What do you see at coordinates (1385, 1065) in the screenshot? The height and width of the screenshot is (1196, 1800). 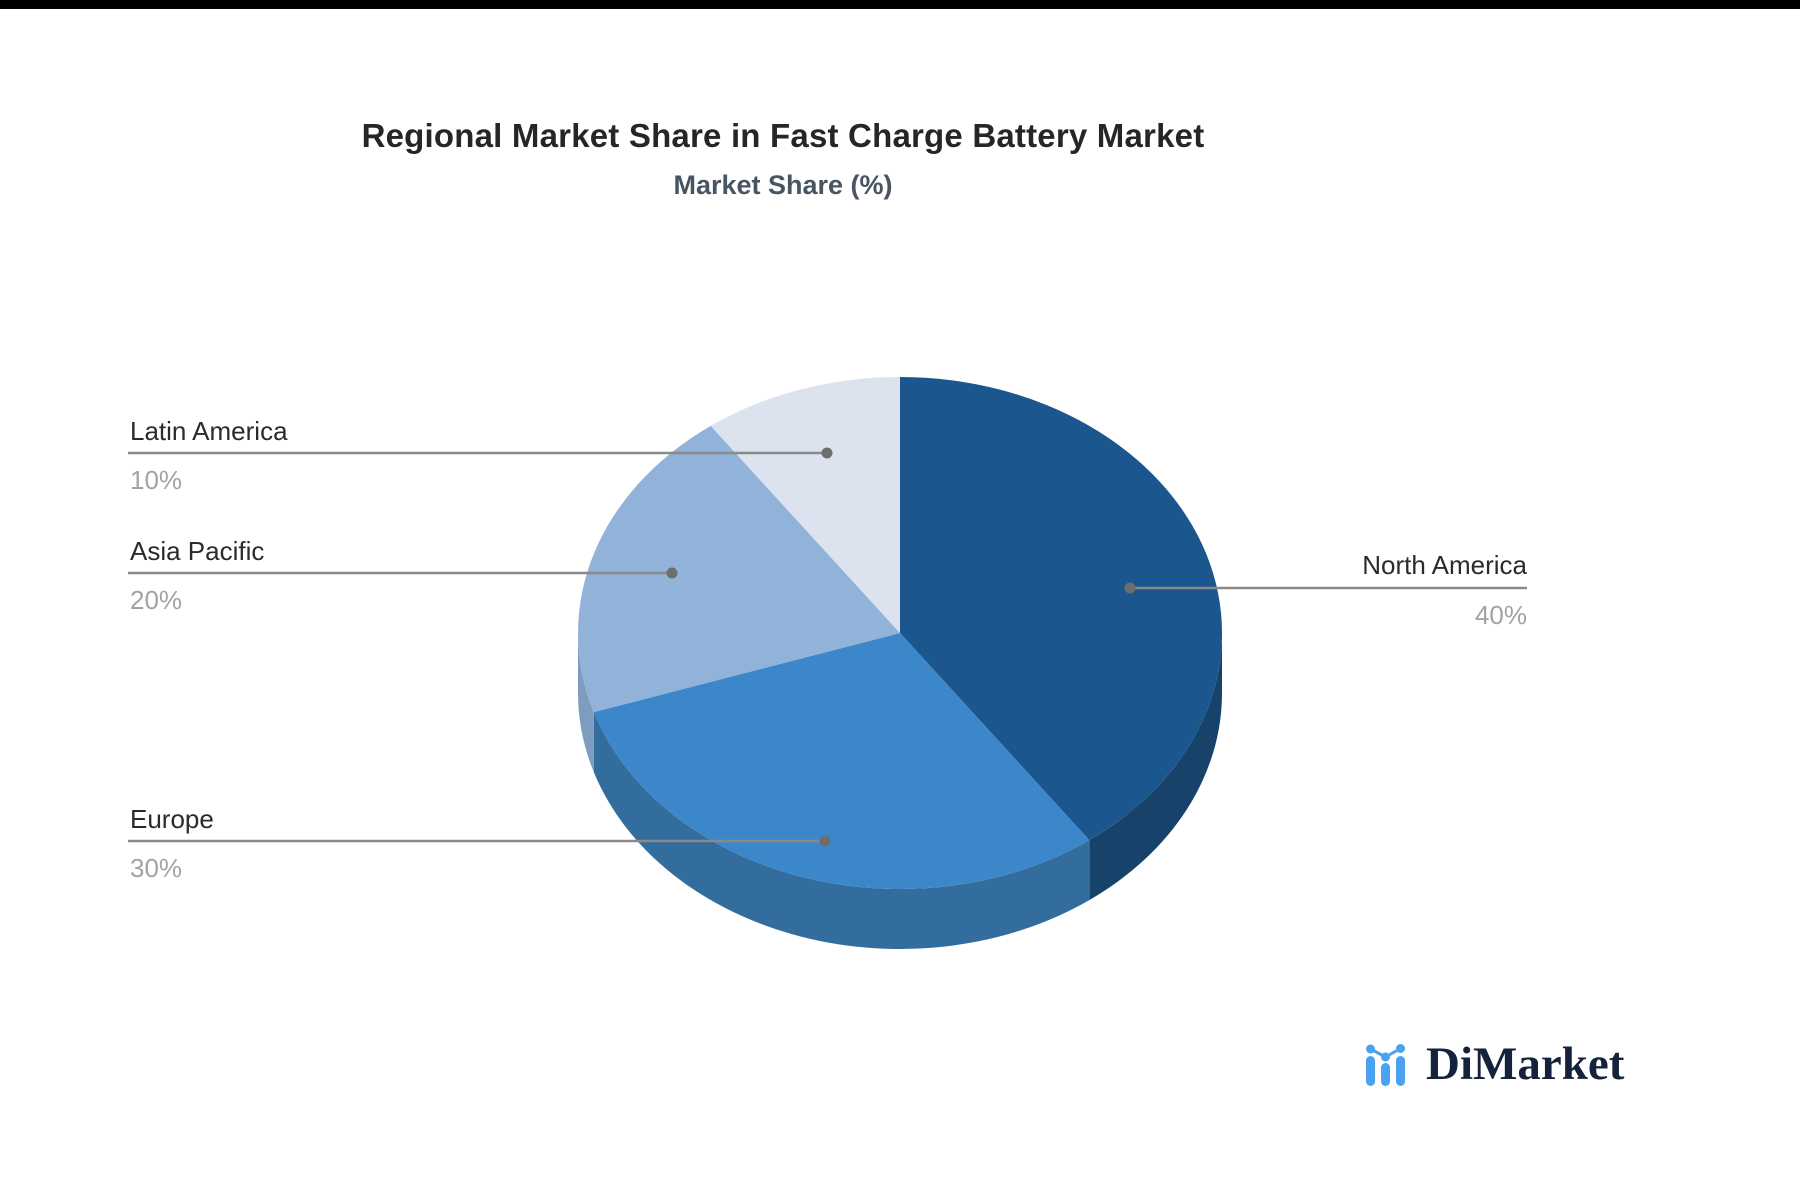 I see `bar-chart-trend-icon` at bounding box center [1385, 1065].